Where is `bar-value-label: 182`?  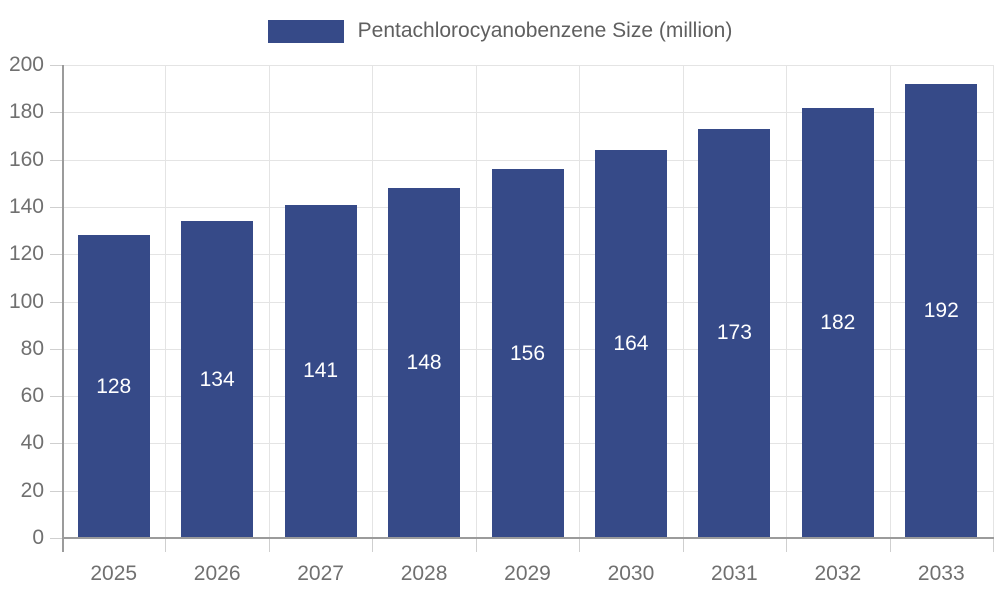
bar-value-label: 182 is located at coordinates (838, 322).